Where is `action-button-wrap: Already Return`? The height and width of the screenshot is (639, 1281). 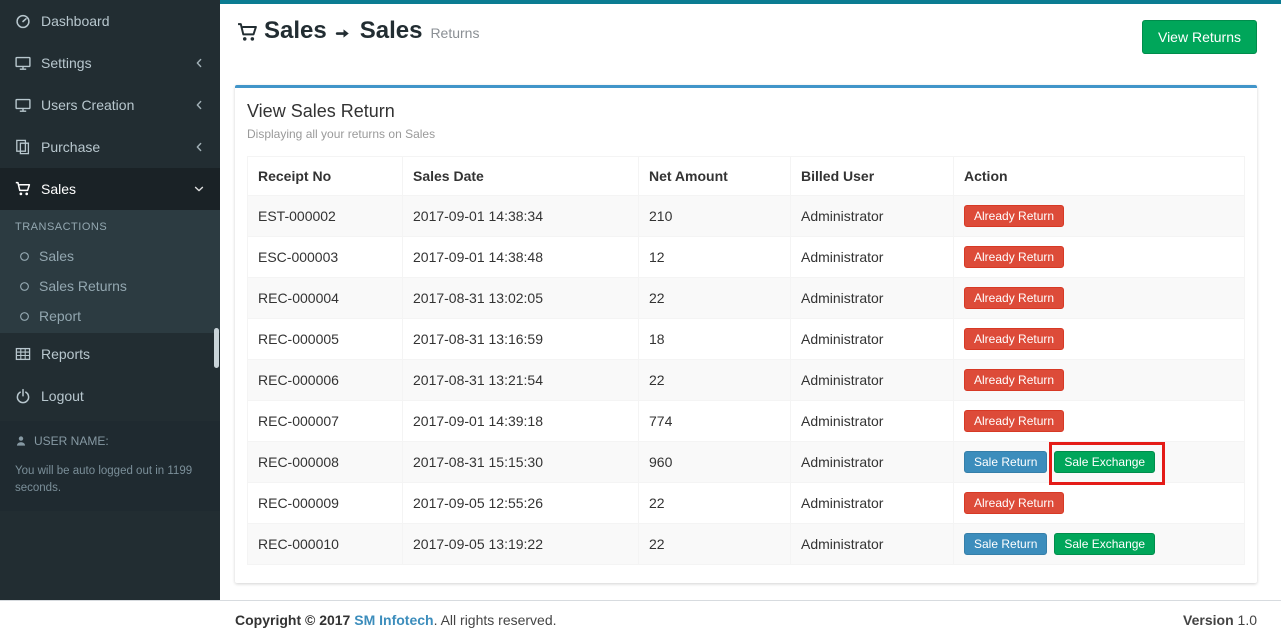 action-button-wrap: Already Return is located at coordinates (1014, 339).